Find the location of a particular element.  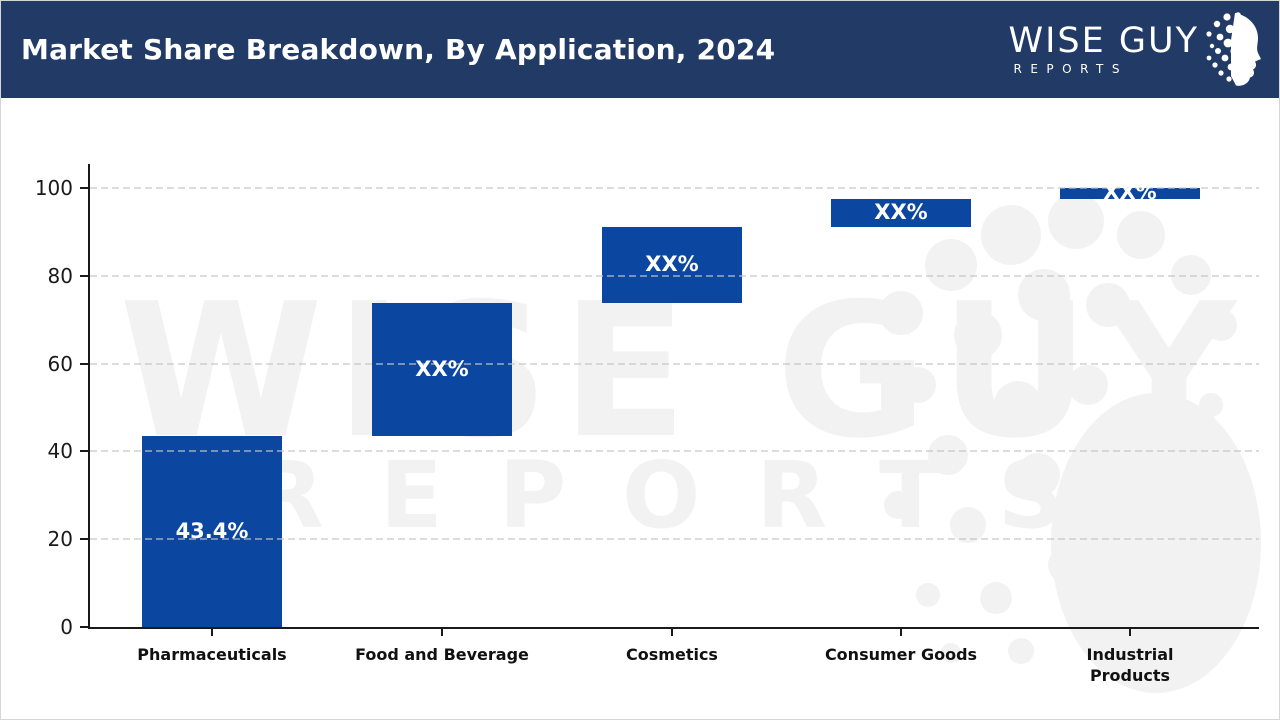

brand-head-icon is located at coordinates (1233, 48).